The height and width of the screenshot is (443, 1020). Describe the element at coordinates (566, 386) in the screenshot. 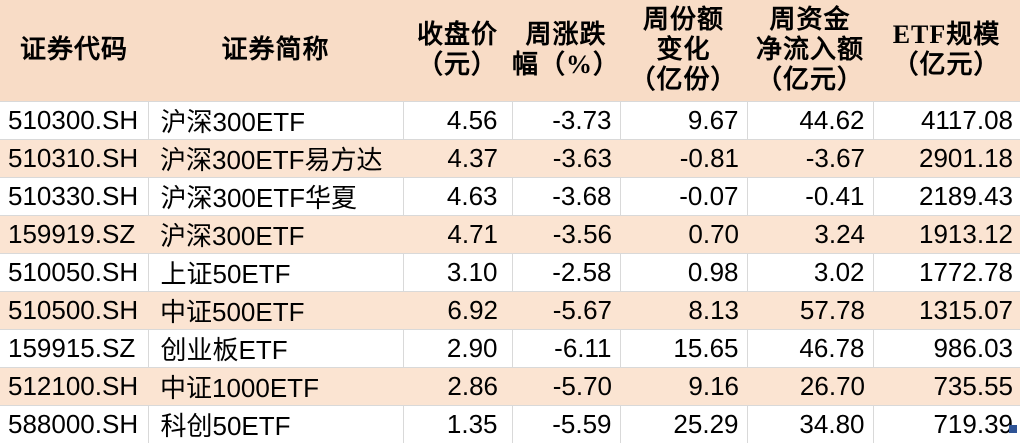

I see `week-change-cell: -5.70` at that location.